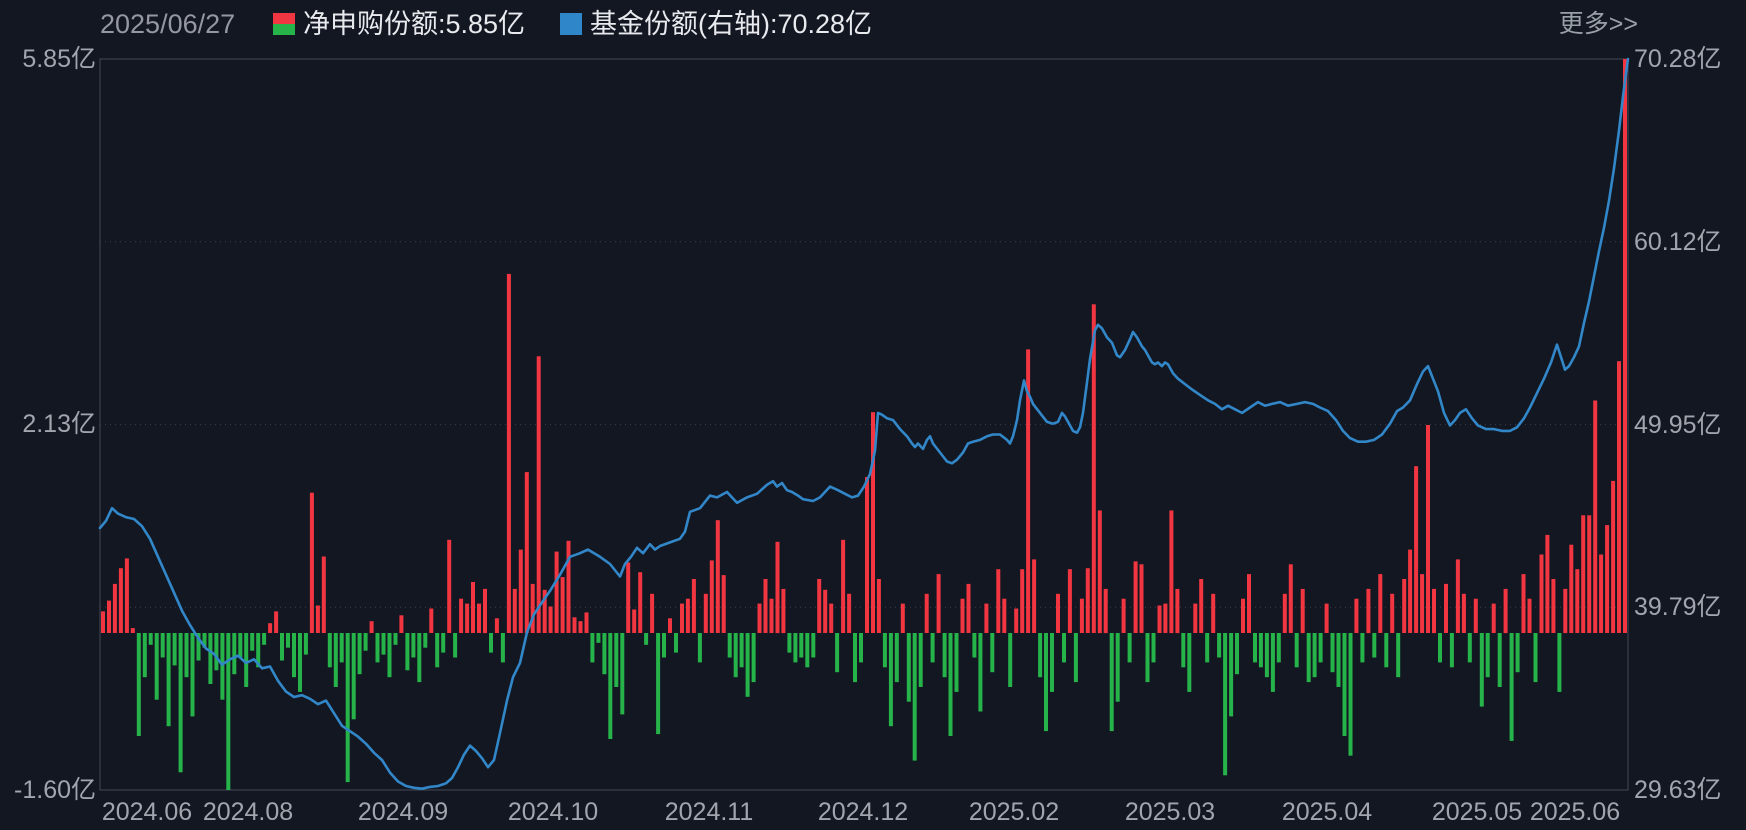 Image resolution: width=1746 pixels, height=830 pixels. I want to click on legend-fund-shares-label: 基金份额(右轴):70.28亿, so click(731, 24).